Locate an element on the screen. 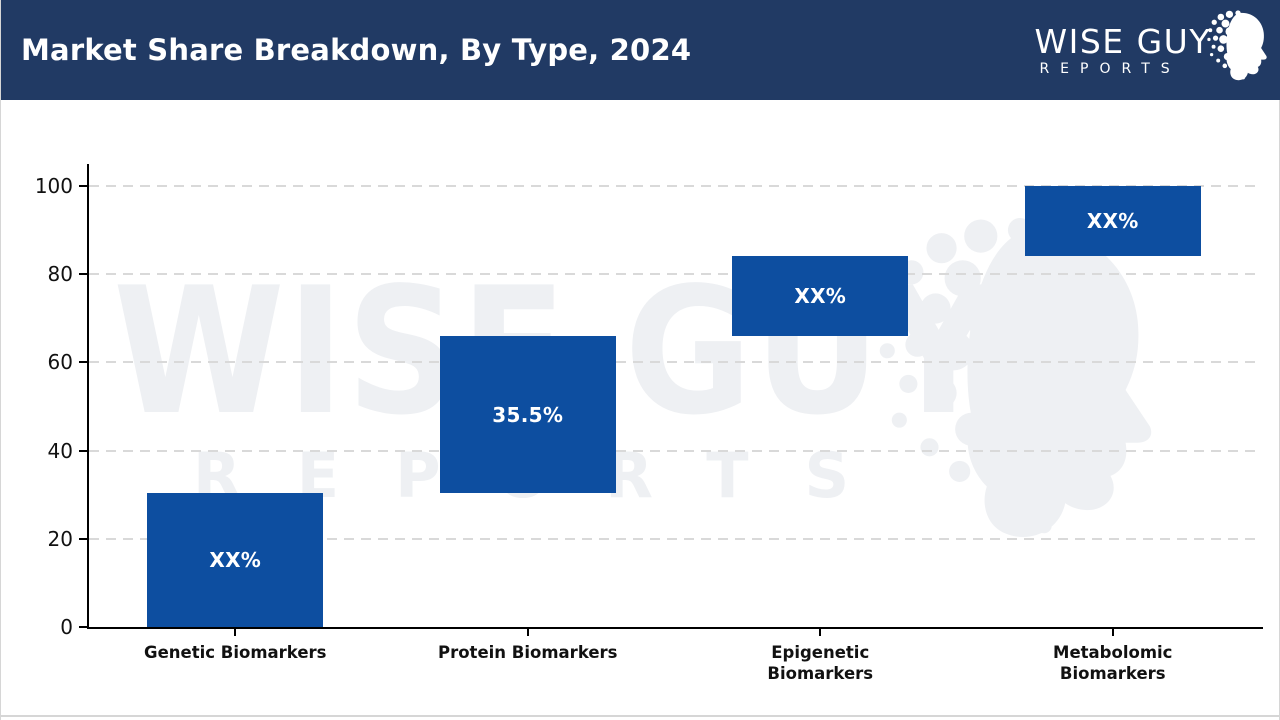 The height and width of the screenshot is (720, 1280). y-tick-label: 80 is located at coordinates (60, 274).